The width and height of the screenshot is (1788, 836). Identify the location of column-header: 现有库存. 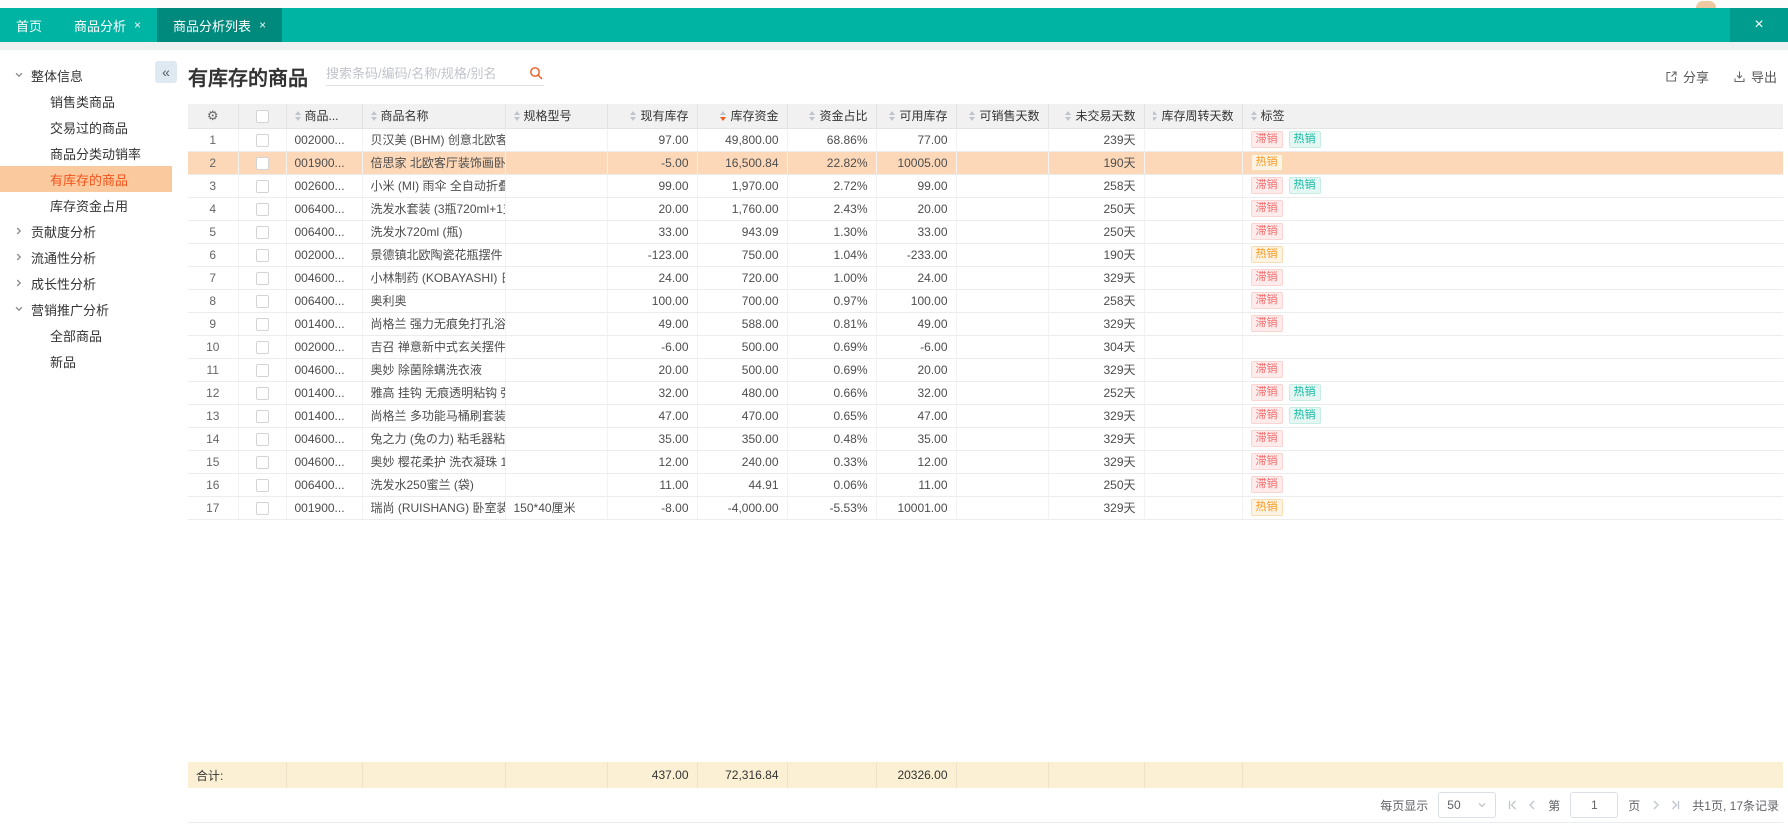
(652, 116).